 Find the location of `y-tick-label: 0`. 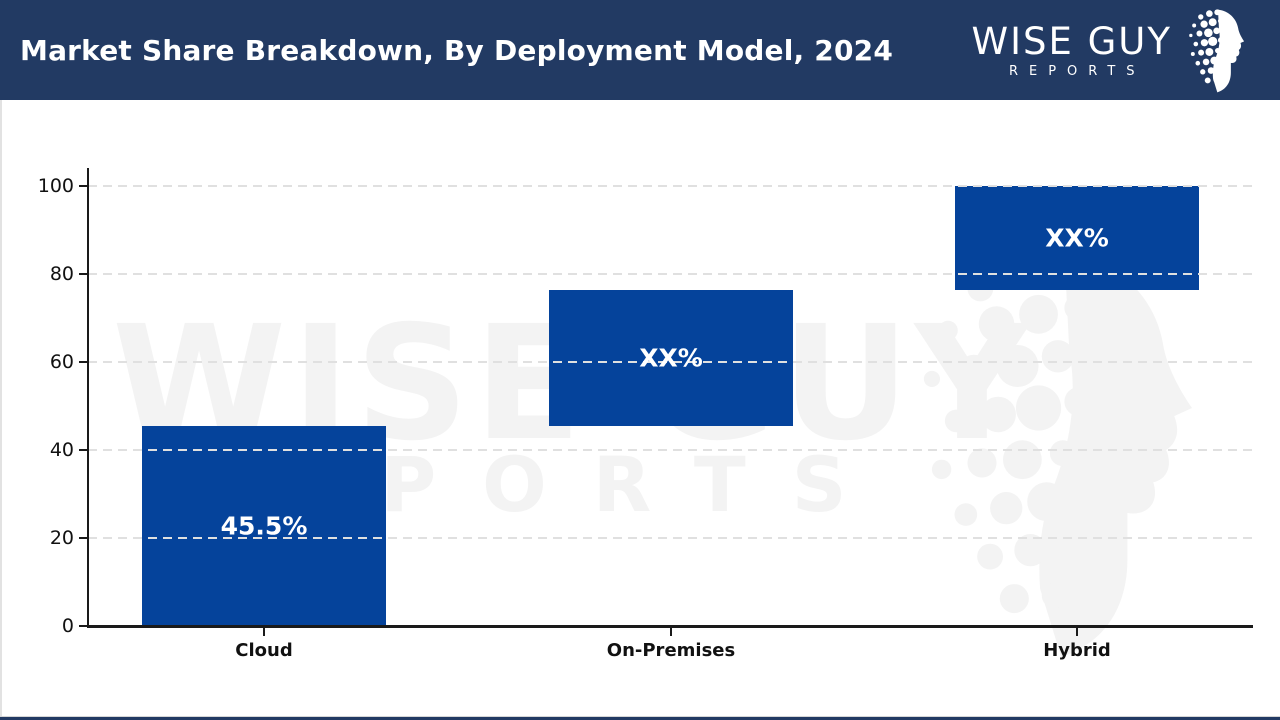

y-tick-label: 0 is located at coordinates (67, 626).